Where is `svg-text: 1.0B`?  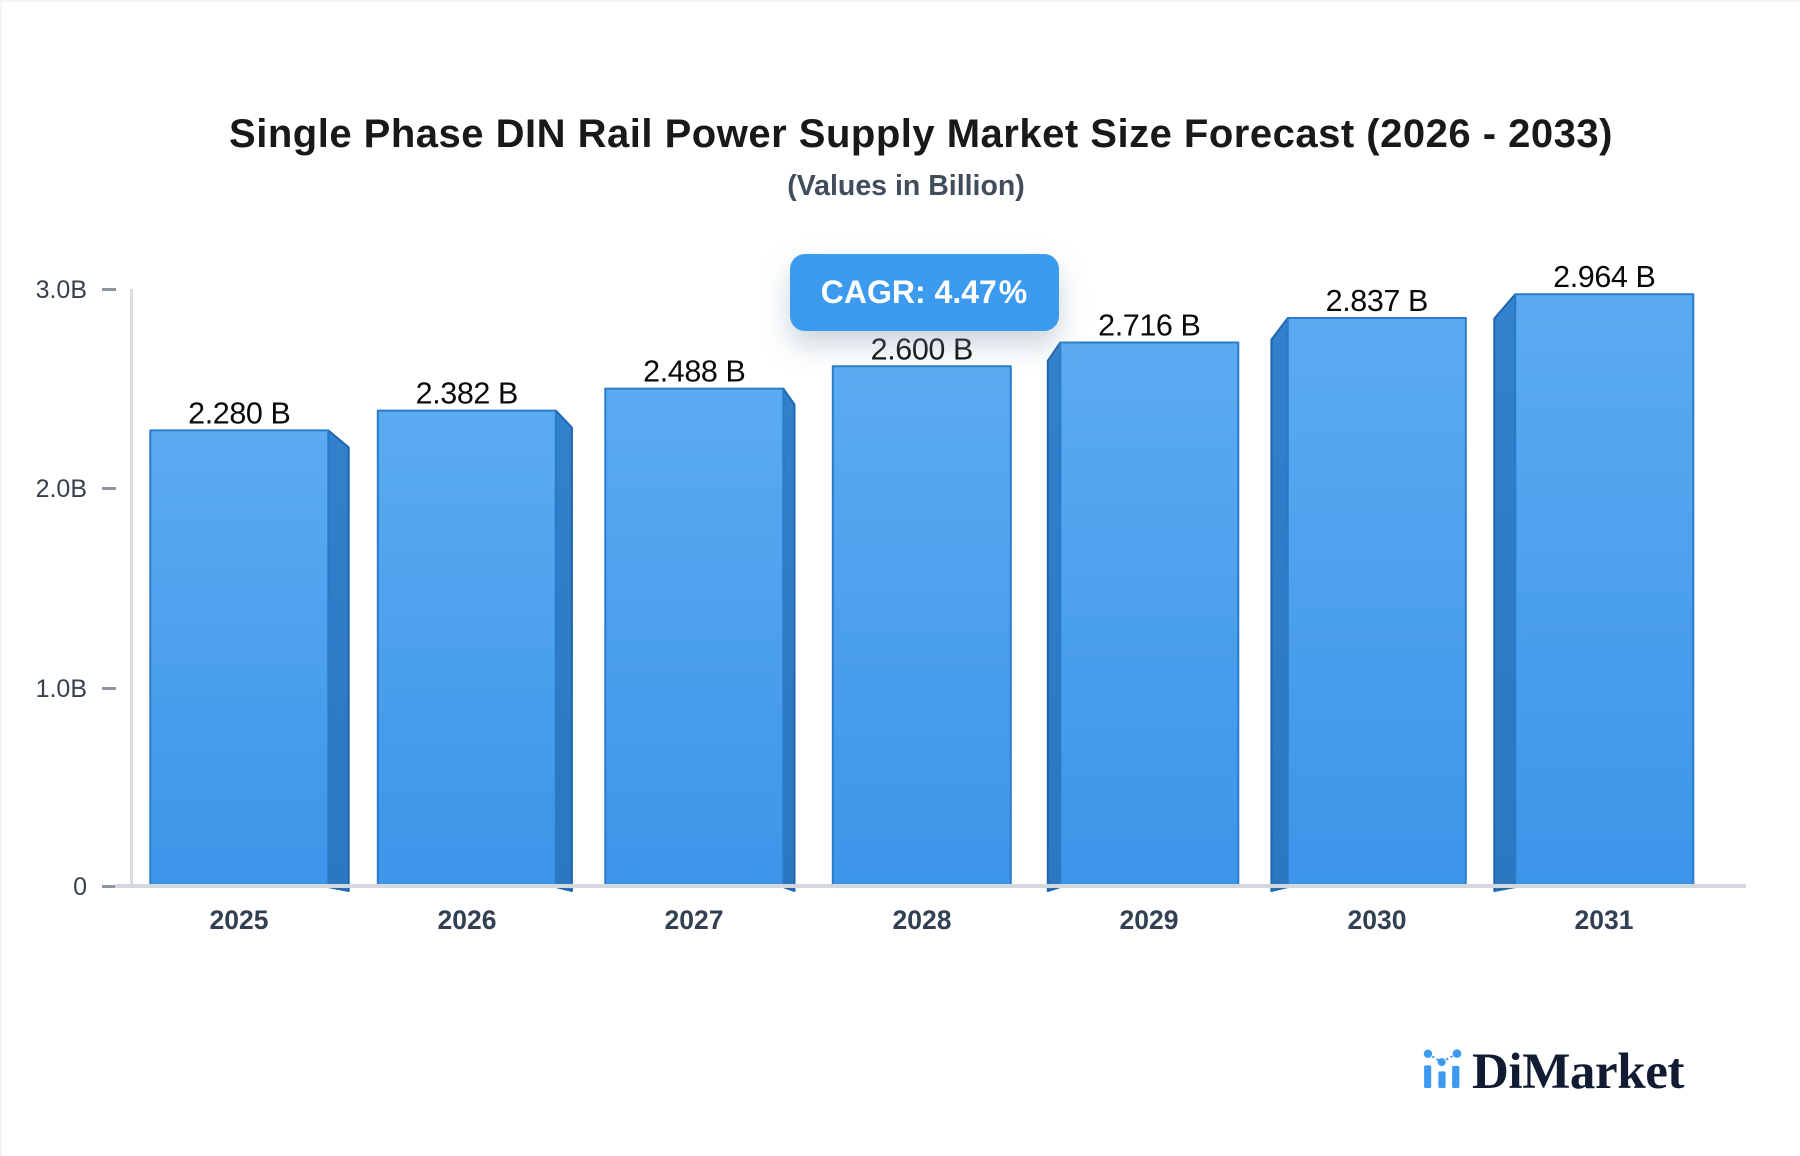
svg-text: 1.0B is located at coordinates (61, 689).